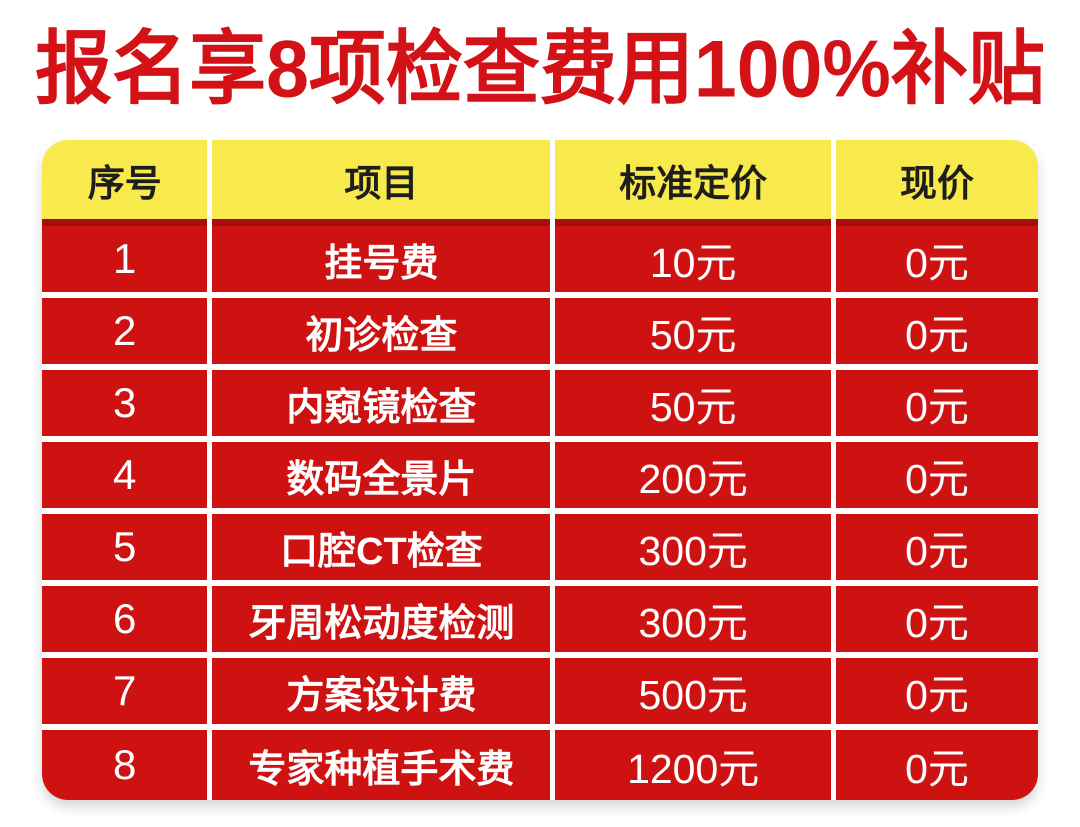 This screenshot has height=827, width=1080. Describe the element at coordinates (937, 183) in the screenshot. I see `table-header-col-current-price: 现价` at that location.